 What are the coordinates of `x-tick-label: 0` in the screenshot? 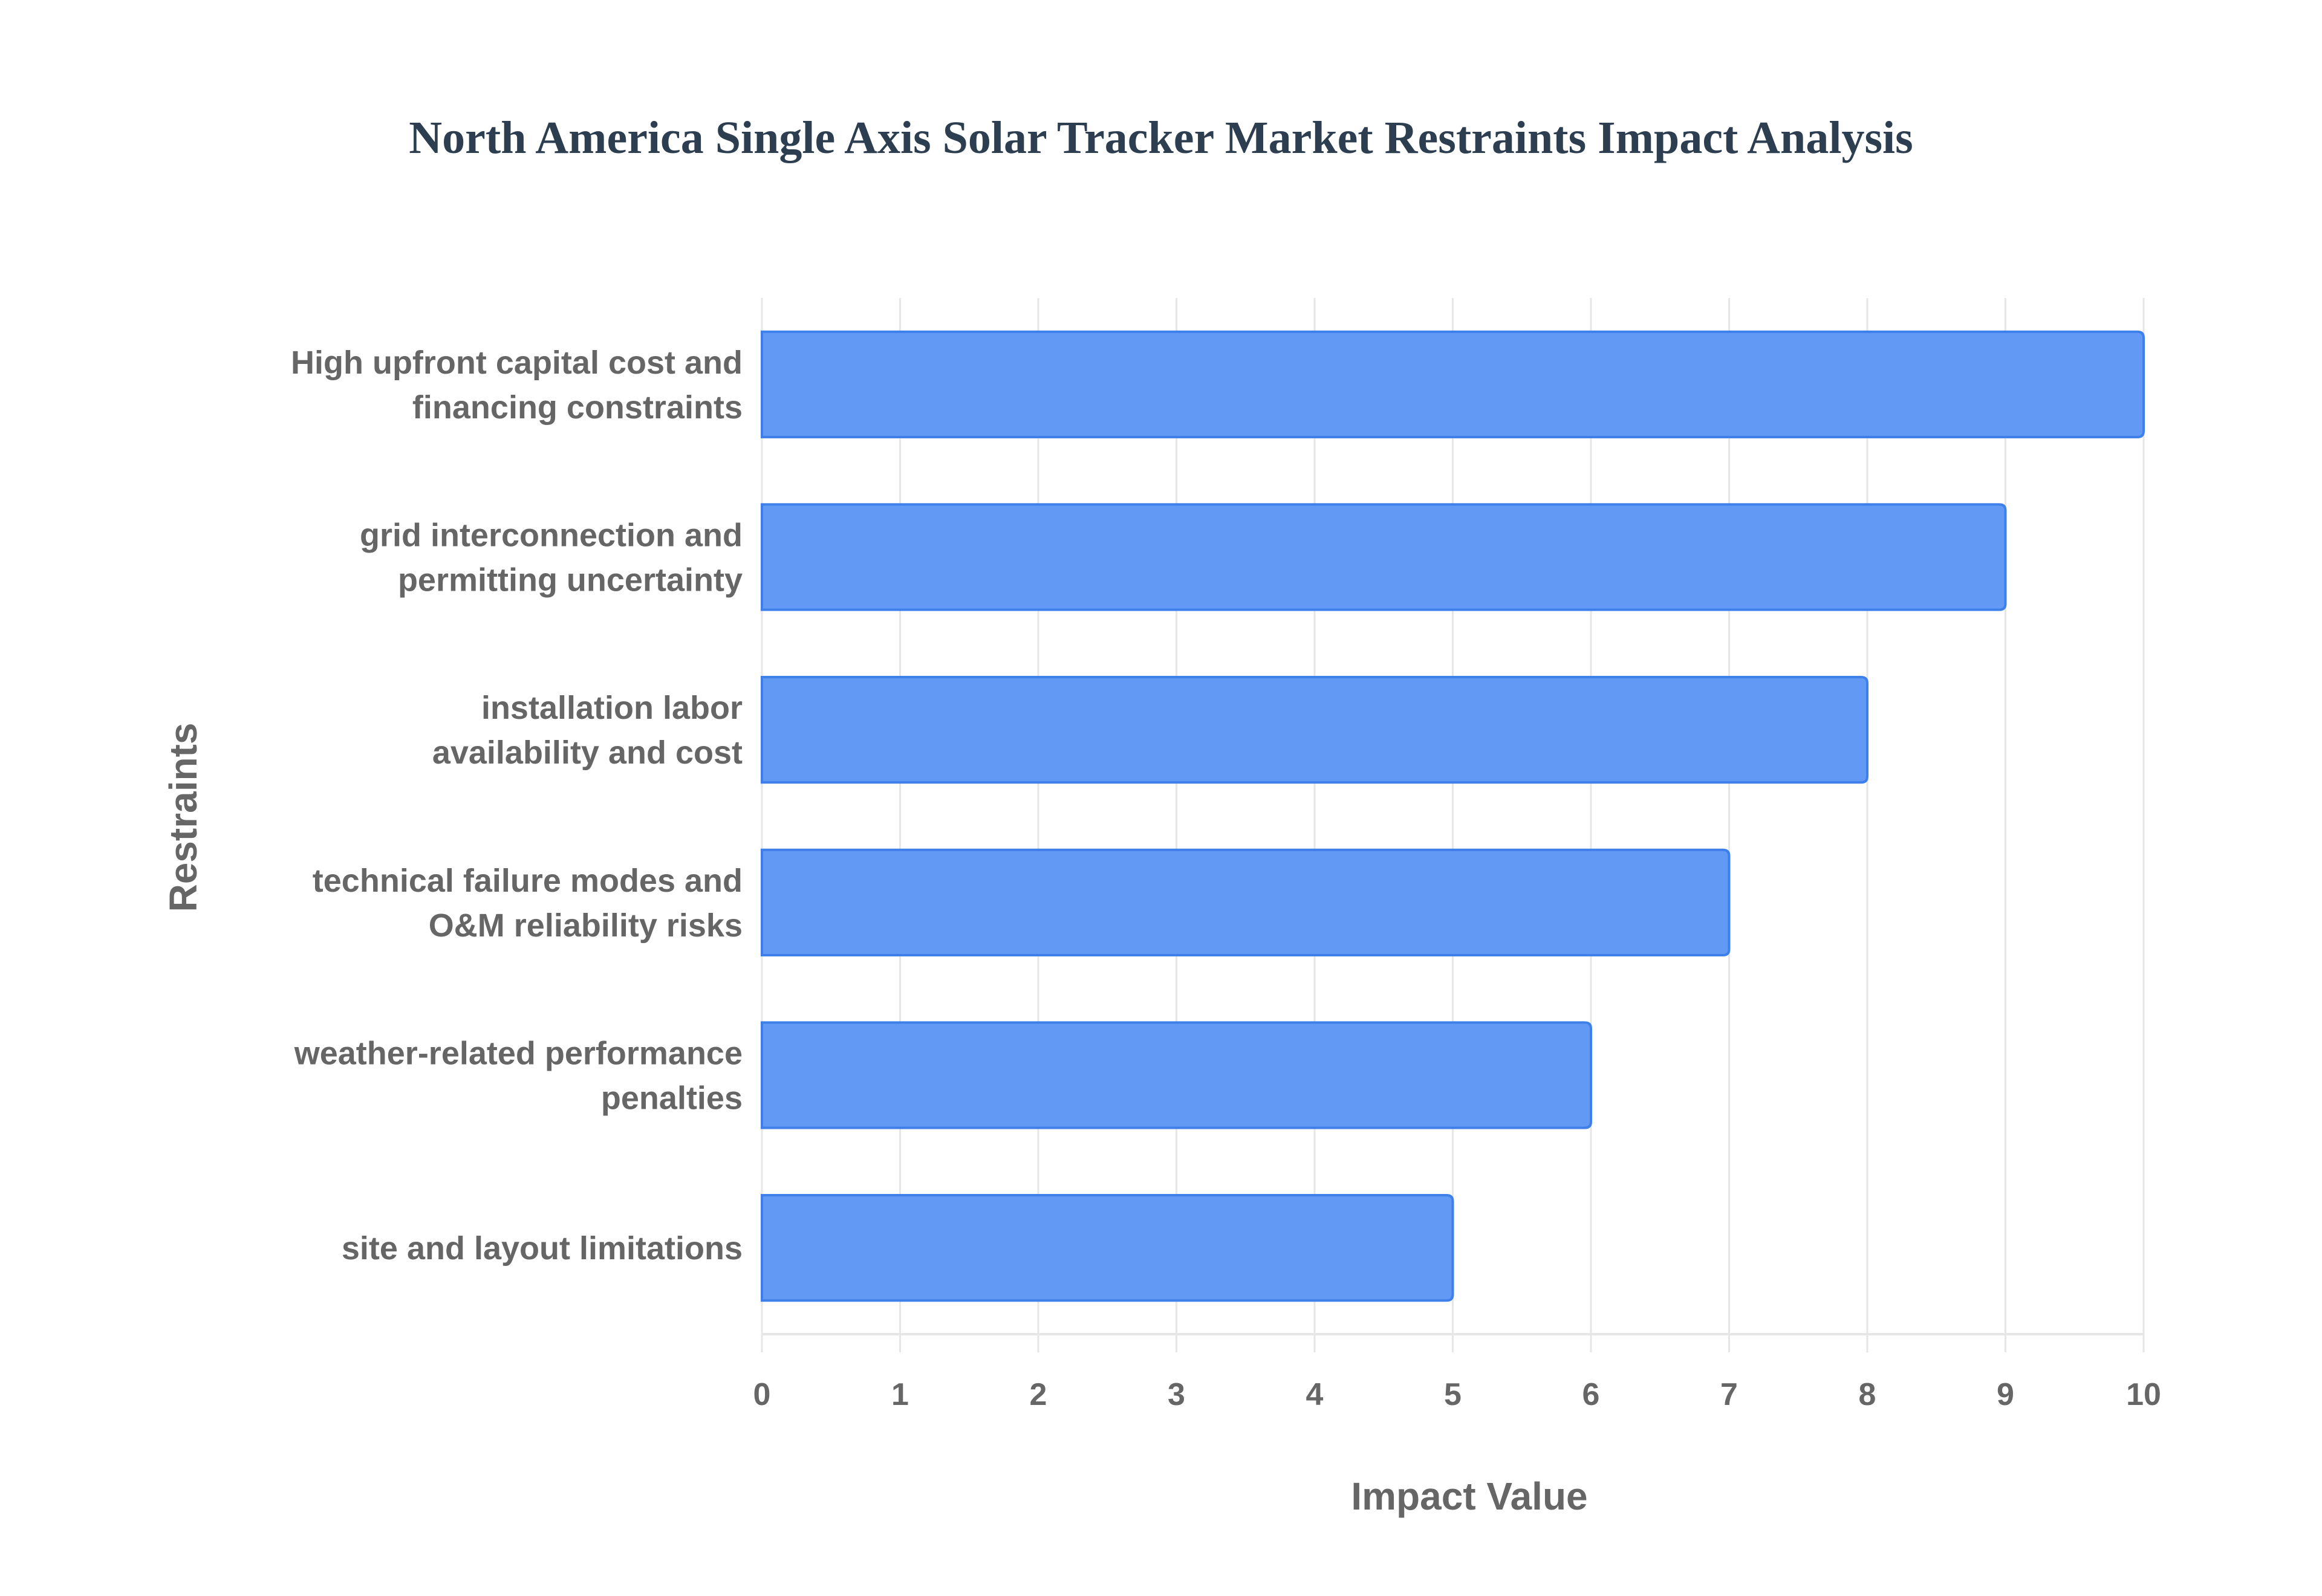 It's located at (762, 1394).